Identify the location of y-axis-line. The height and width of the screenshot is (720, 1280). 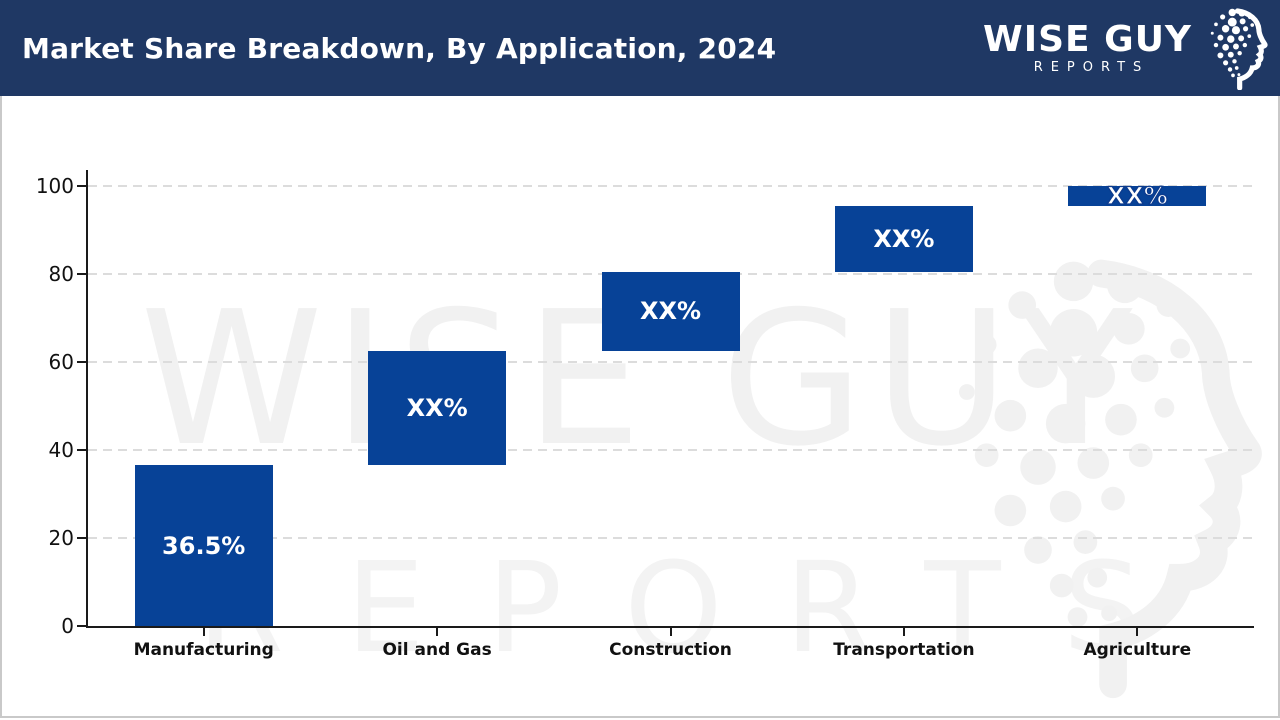
(87, 399).